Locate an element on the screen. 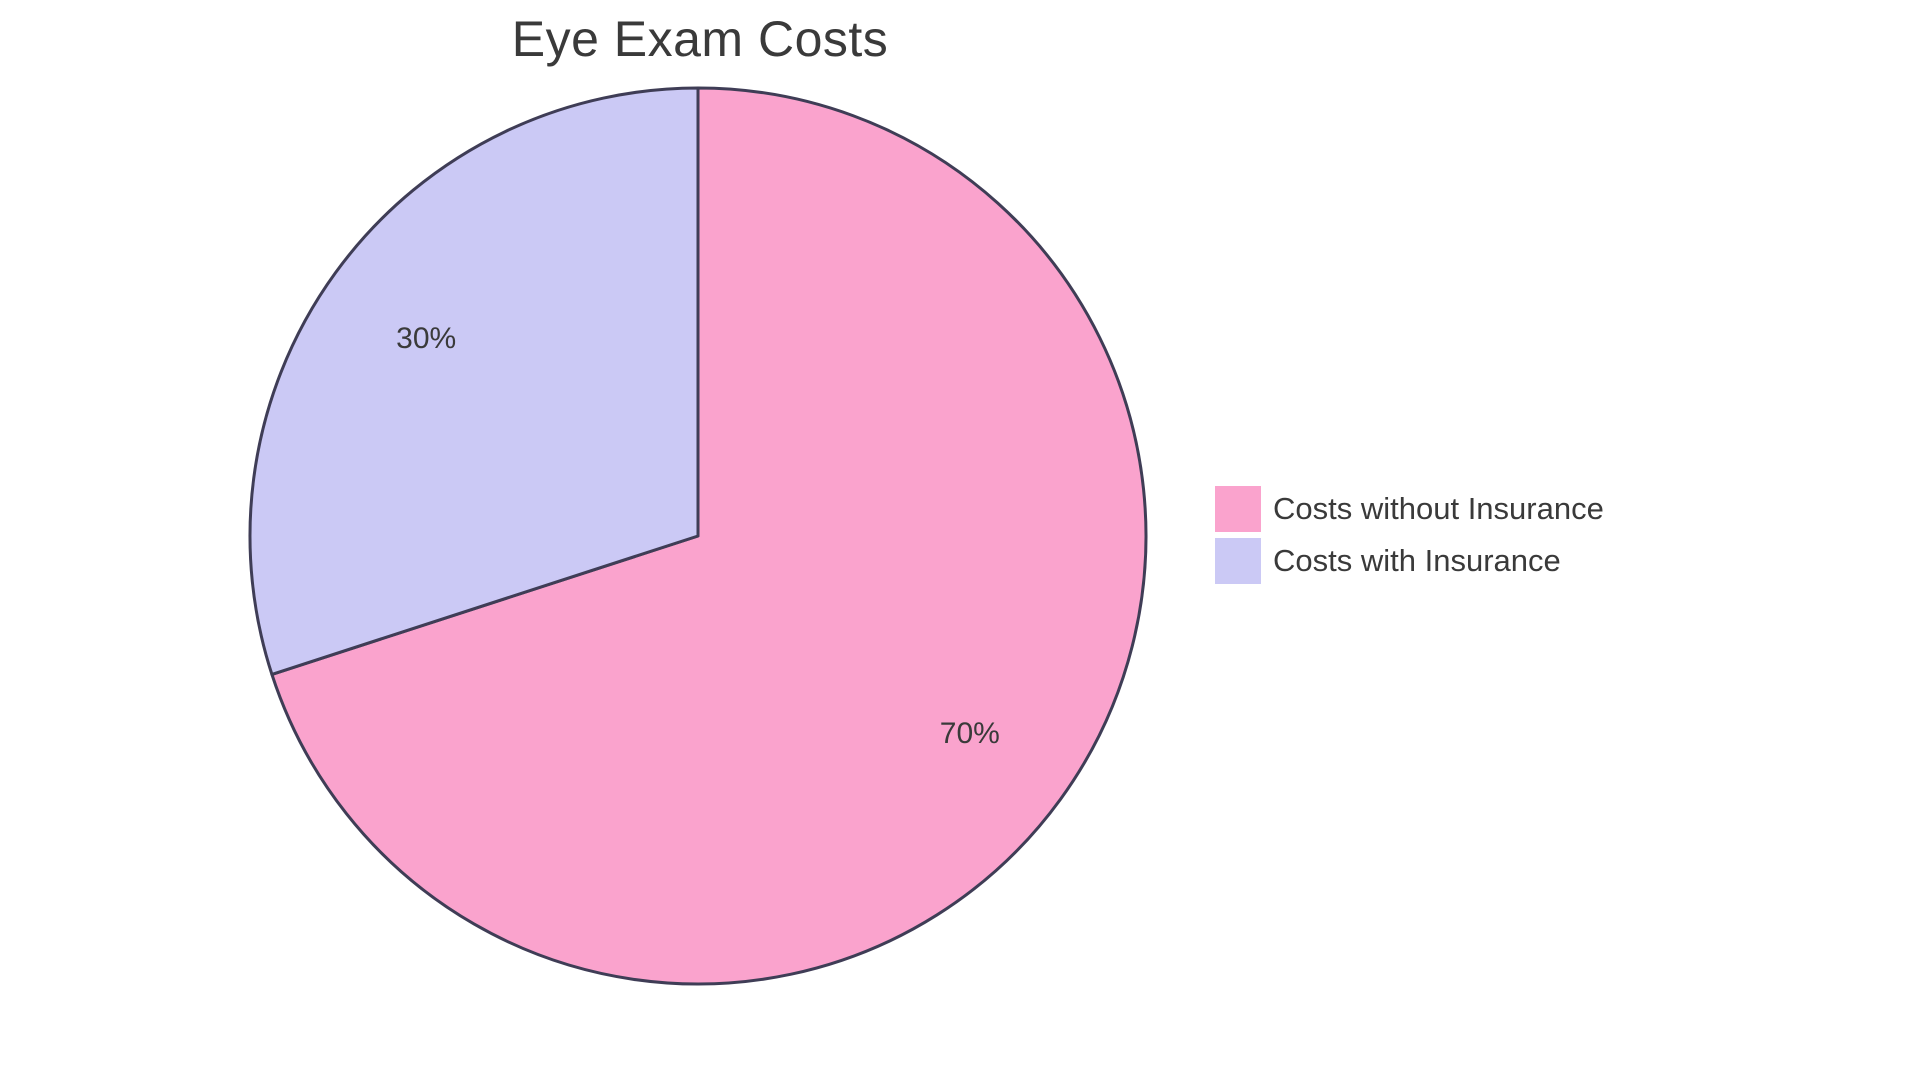 This screenshot has width=1920, height=1083. legend-item-label: Costs with Insurance is located at coordinates (1417, 560).